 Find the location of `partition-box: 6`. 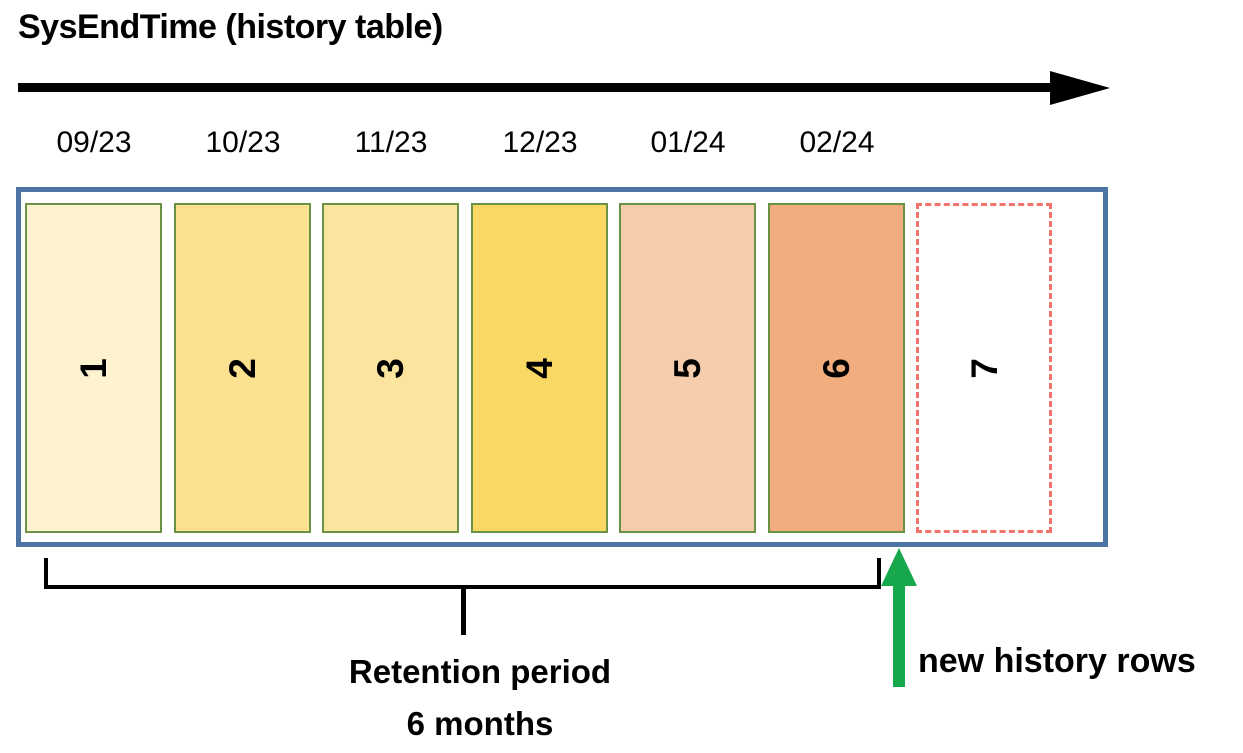

partition-box: 6 is located at coordinates (836, 368).